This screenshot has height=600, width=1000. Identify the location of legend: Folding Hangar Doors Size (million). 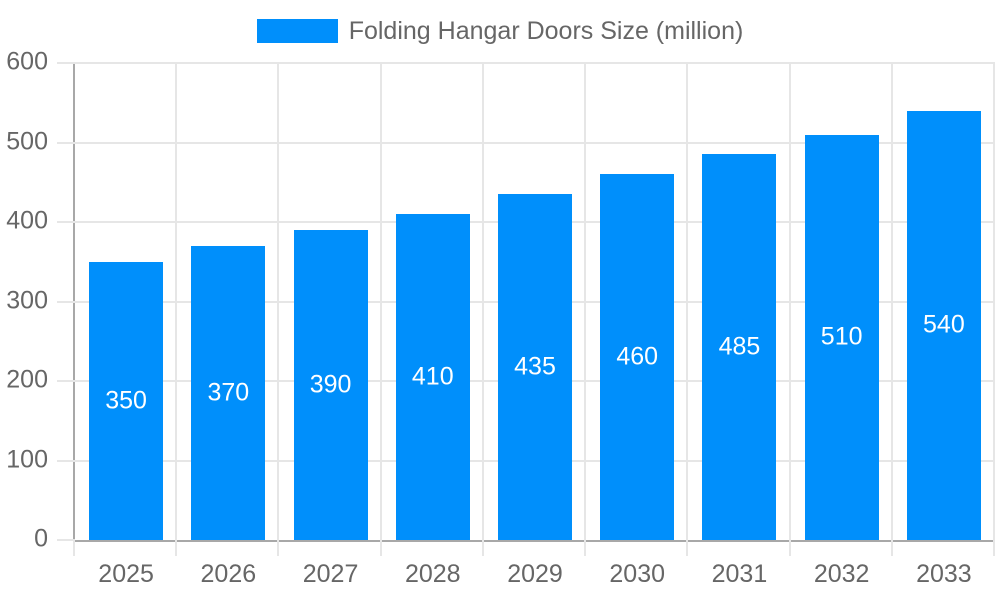
(500, 31).